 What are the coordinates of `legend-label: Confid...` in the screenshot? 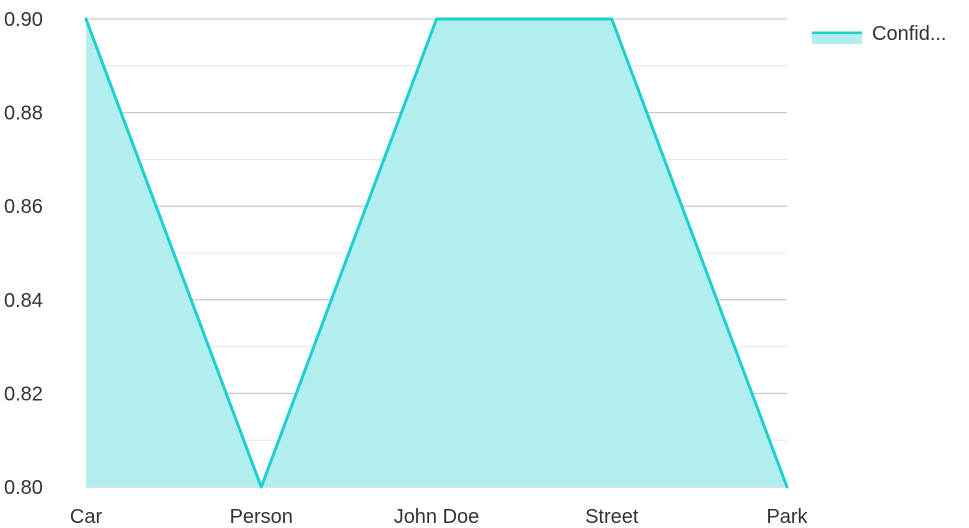 It's located at (909, 34).